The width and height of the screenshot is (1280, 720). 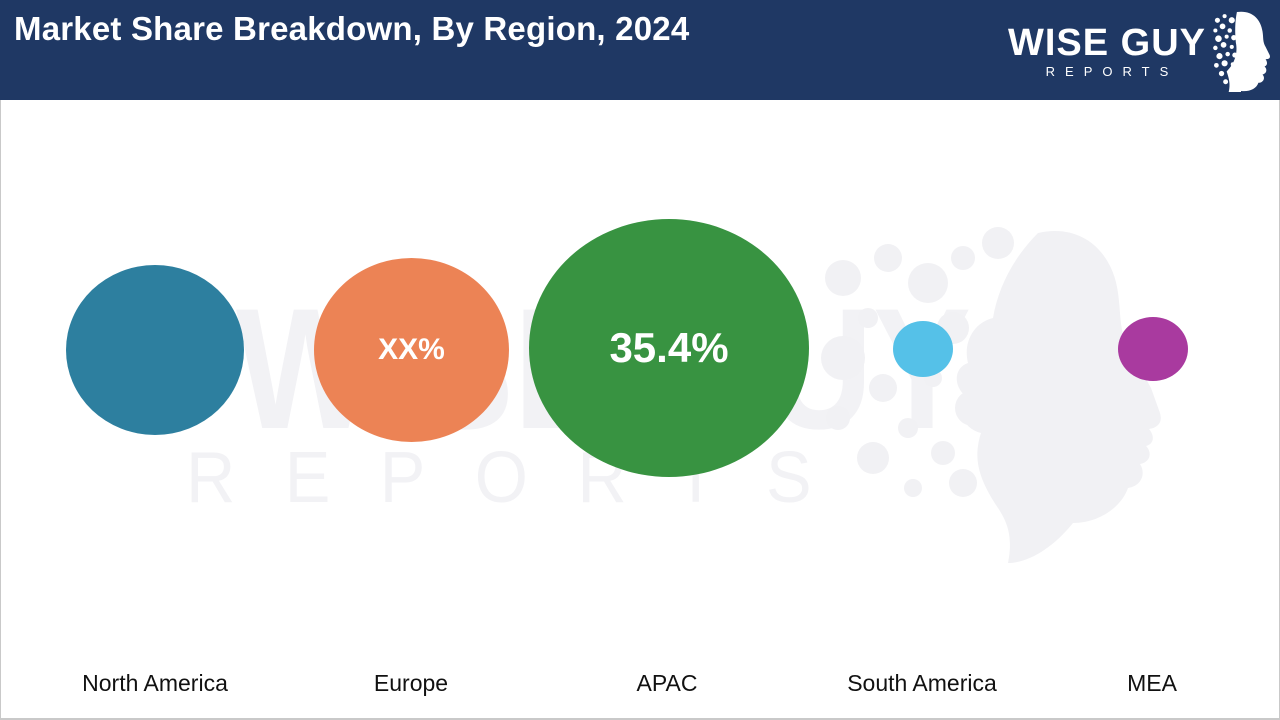 I want to click on chart-title: Market Share Breakdown, By Region, 2024, so click(x=352, y=28).